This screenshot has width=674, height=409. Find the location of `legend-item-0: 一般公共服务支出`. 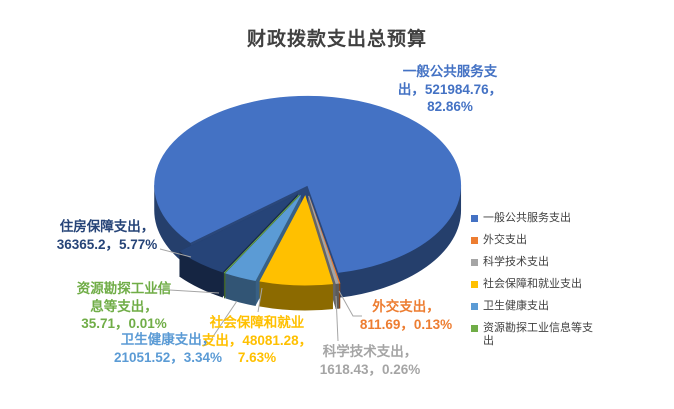

legend-item-0: 一般公共服务支出 is located at coordinates (534, 218).